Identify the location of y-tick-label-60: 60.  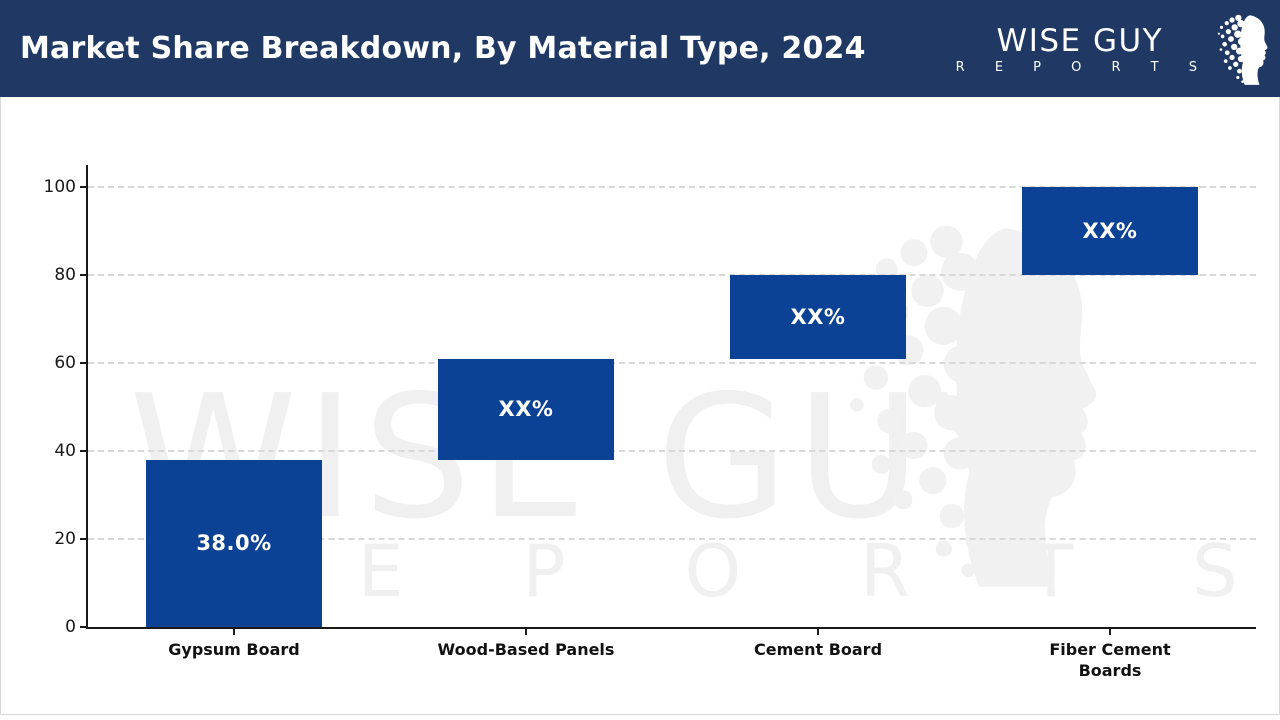
(65, 363).